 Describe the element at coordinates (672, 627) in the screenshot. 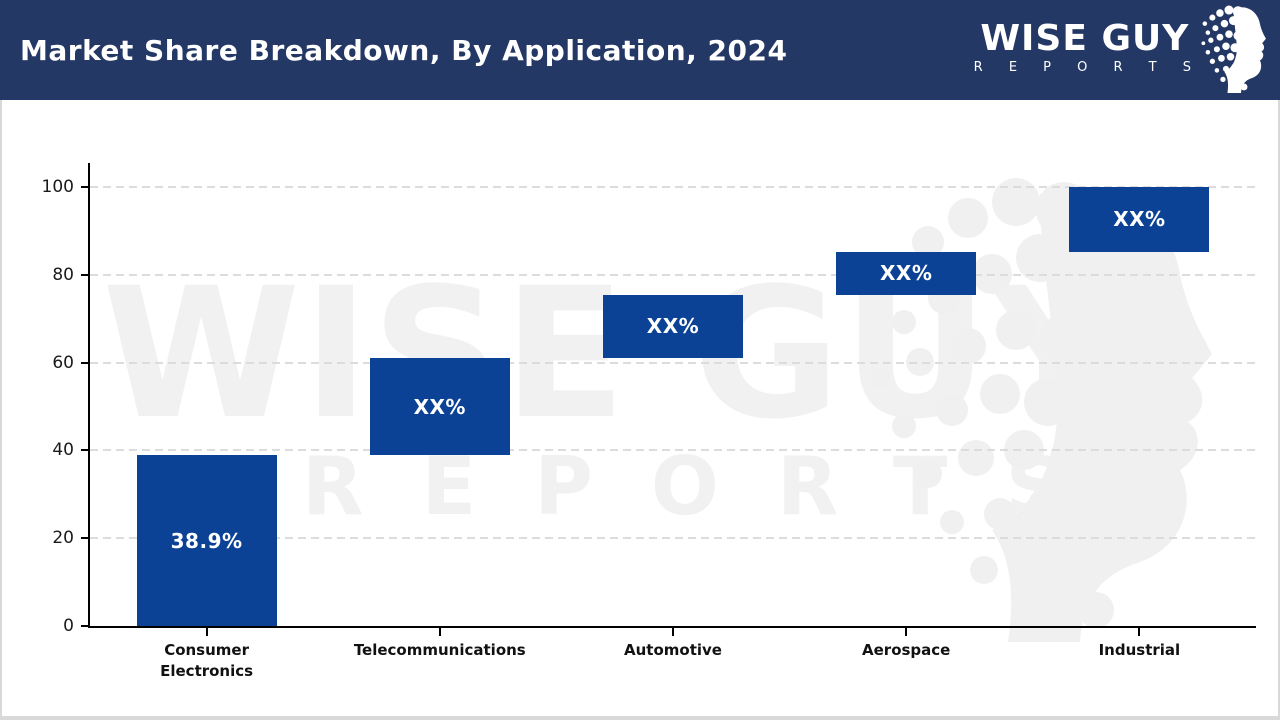

I see `x-axis-line` at that location.